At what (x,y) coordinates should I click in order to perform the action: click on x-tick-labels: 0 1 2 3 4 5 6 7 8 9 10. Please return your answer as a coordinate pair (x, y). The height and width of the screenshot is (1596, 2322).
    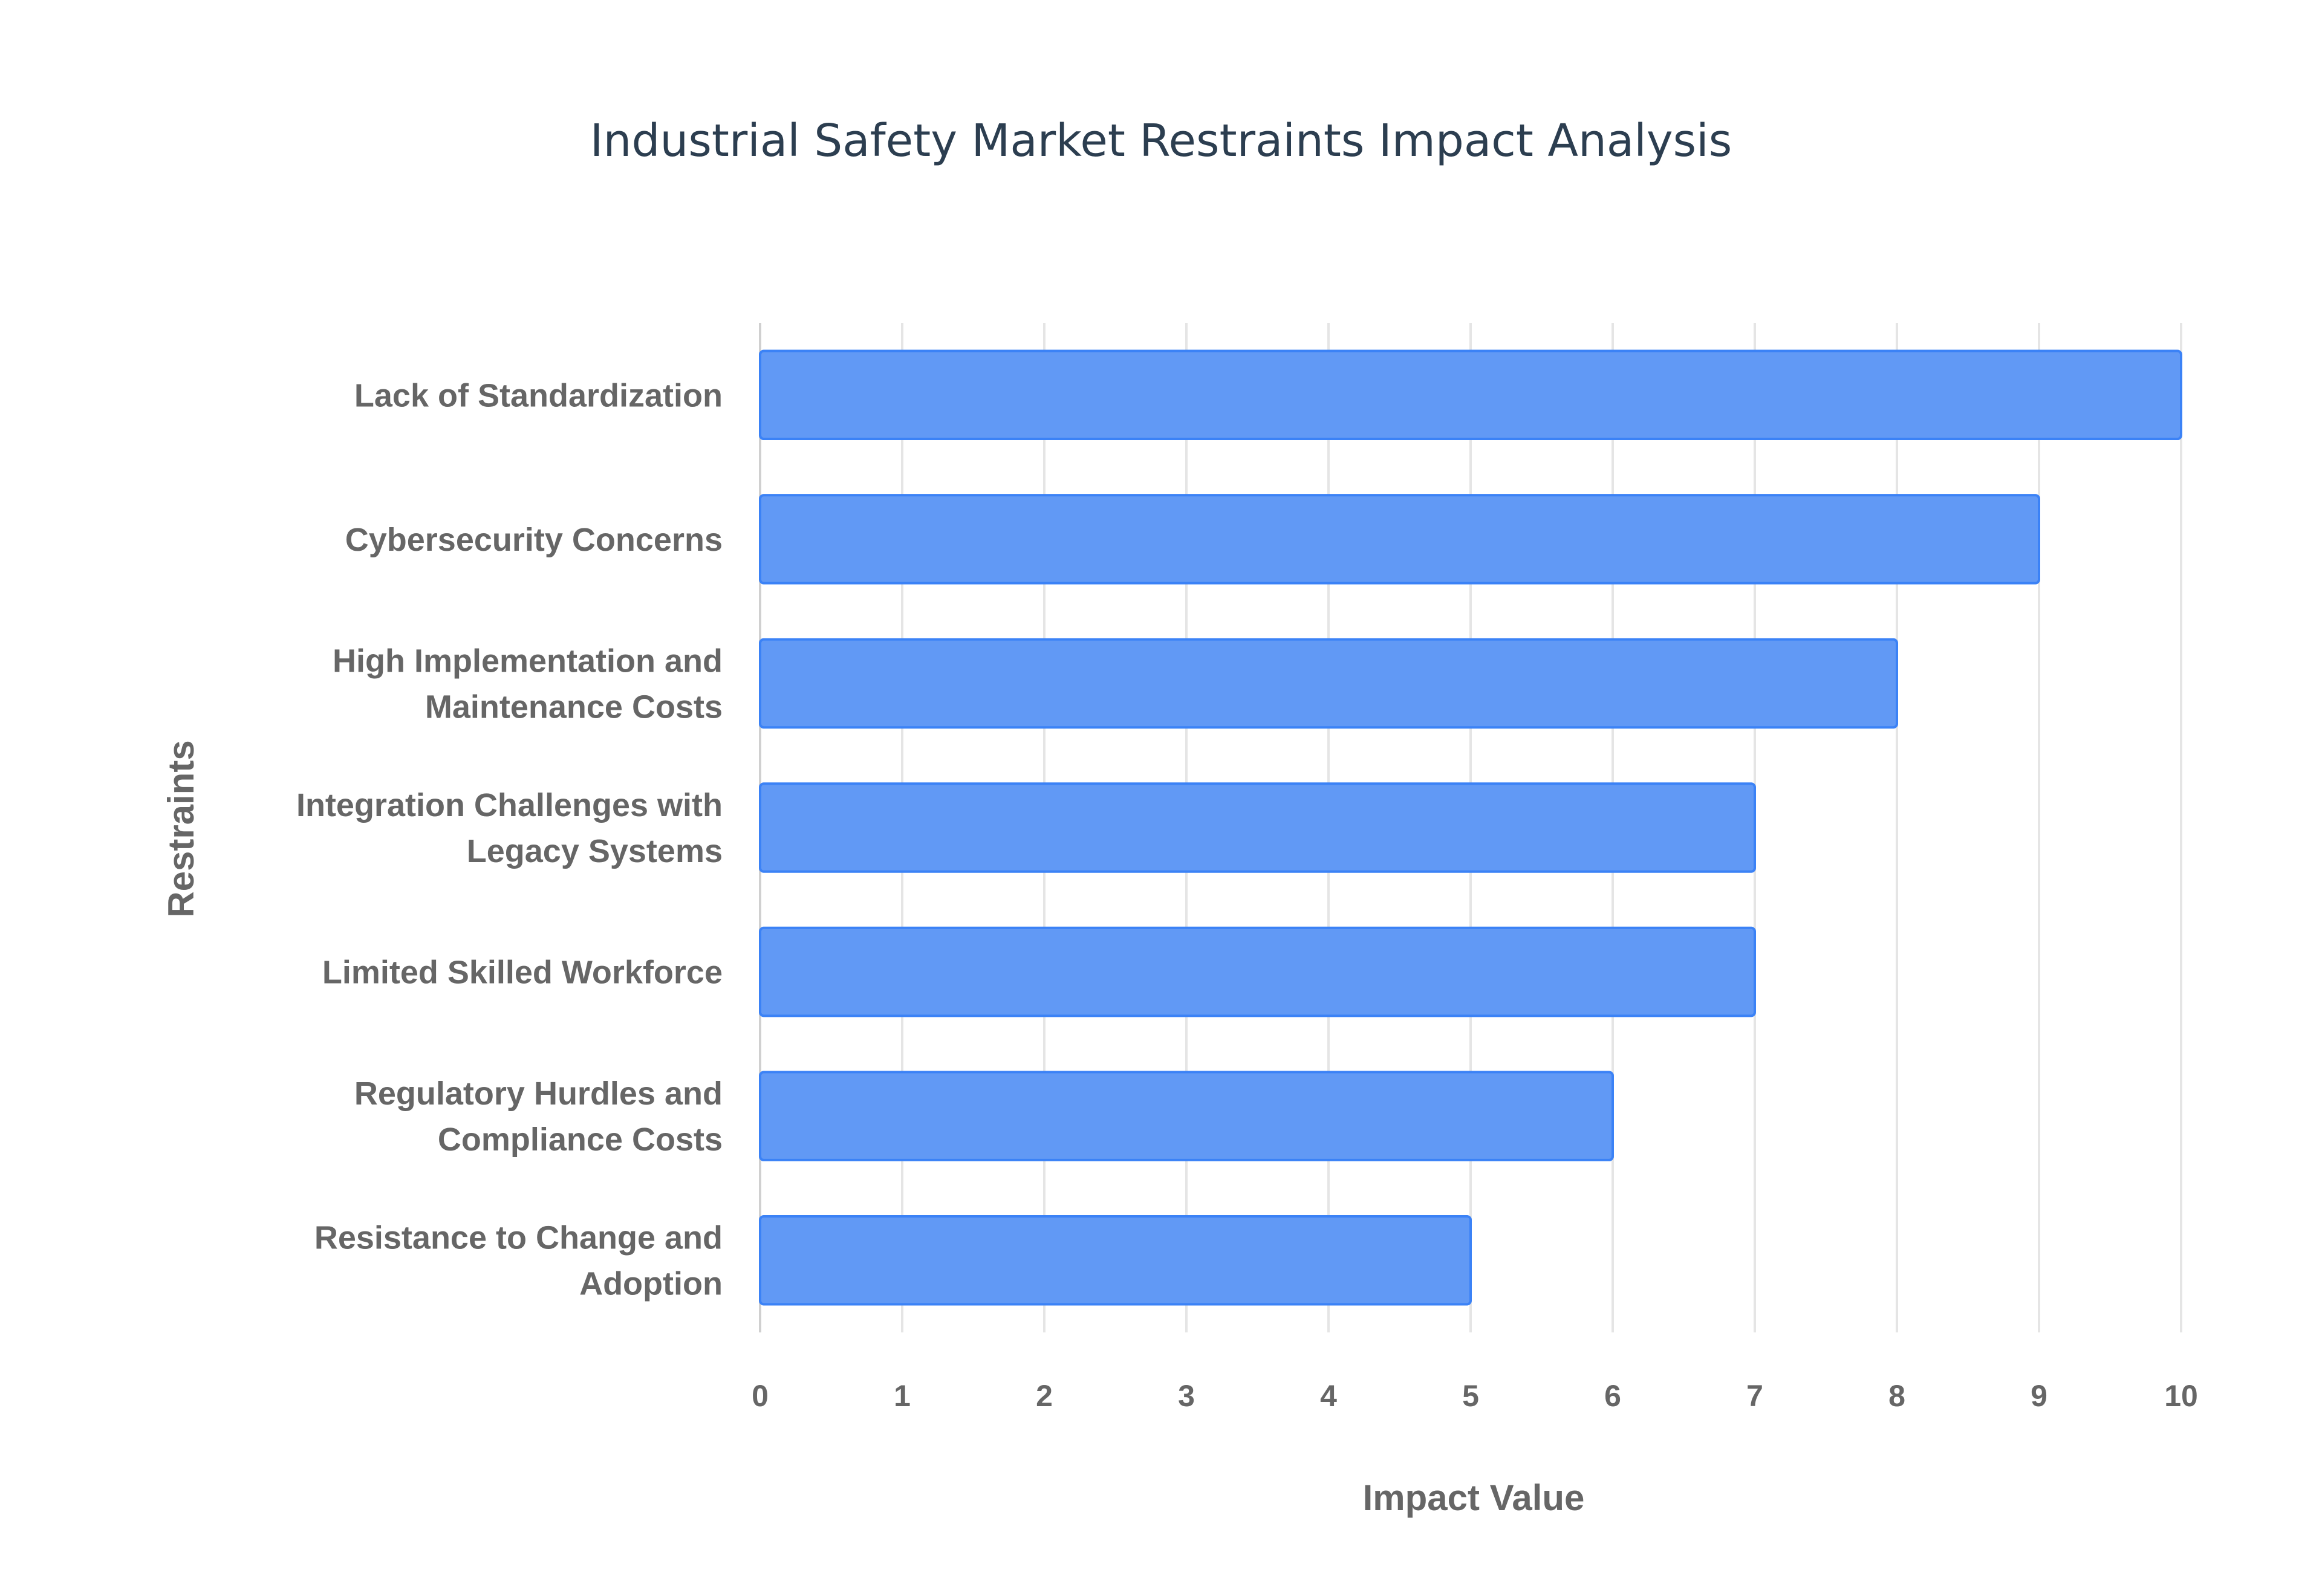
    Looking at the image, I should click on (1475, 1396).